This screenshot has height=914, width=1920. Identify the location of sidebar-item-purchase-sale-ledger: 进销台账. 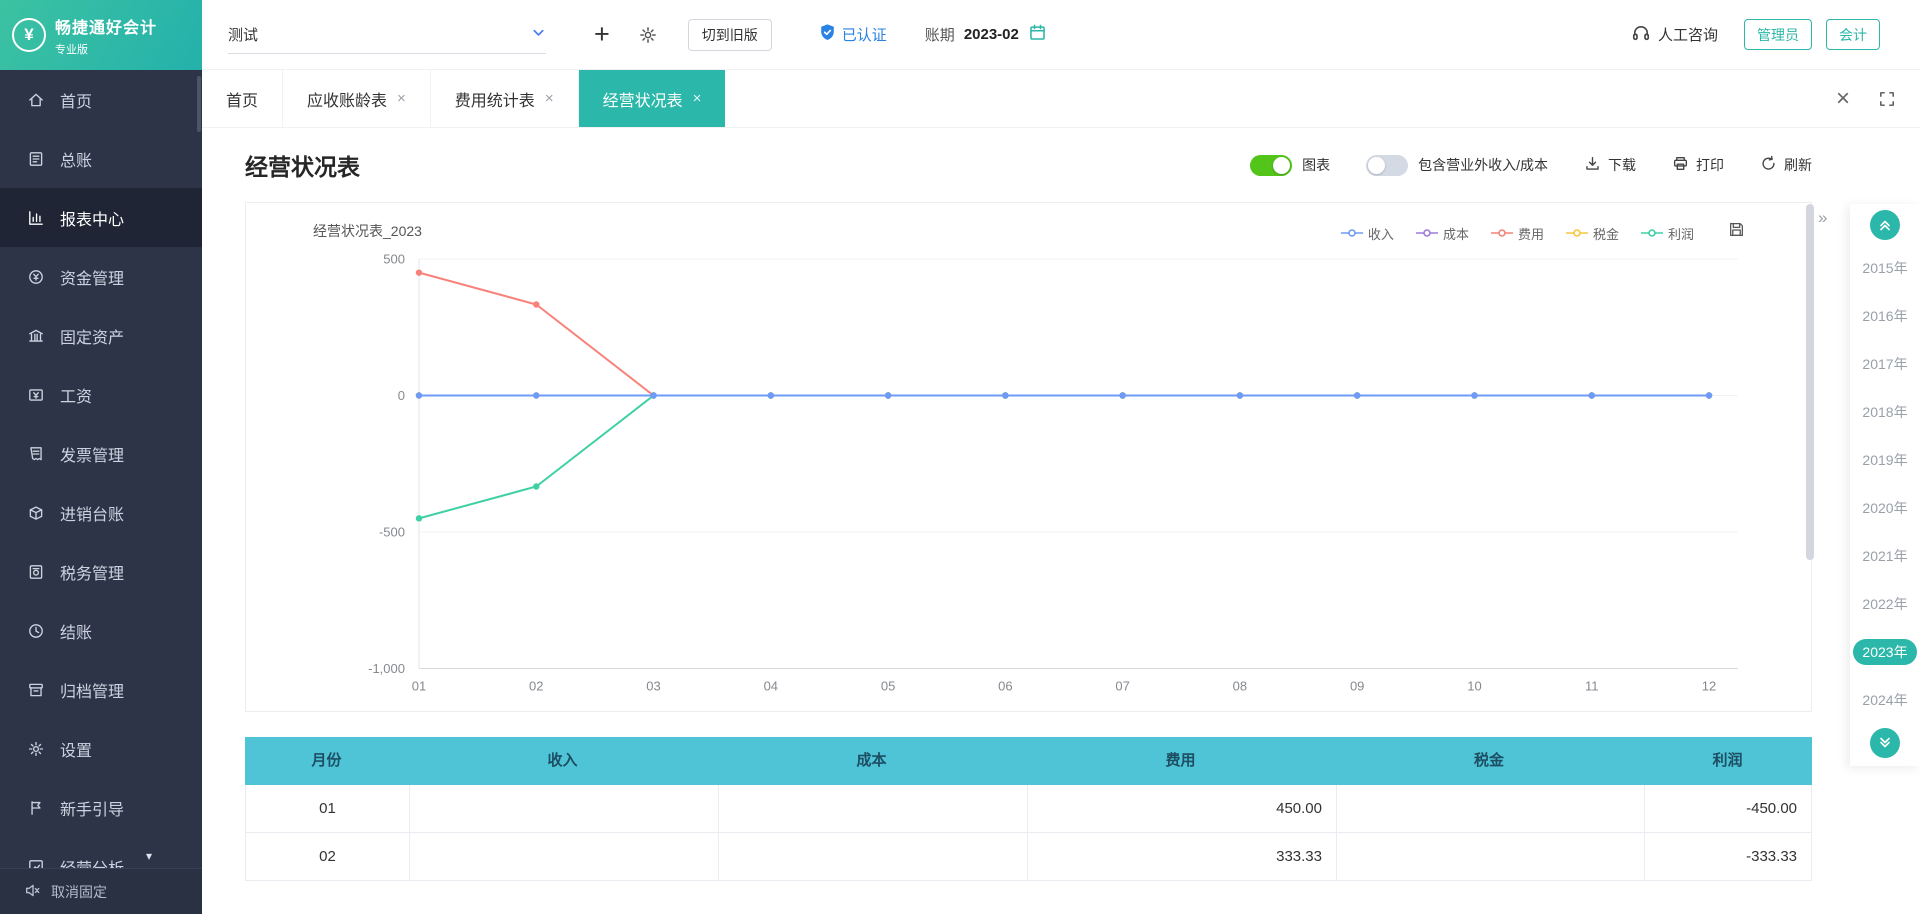
(101, 512).